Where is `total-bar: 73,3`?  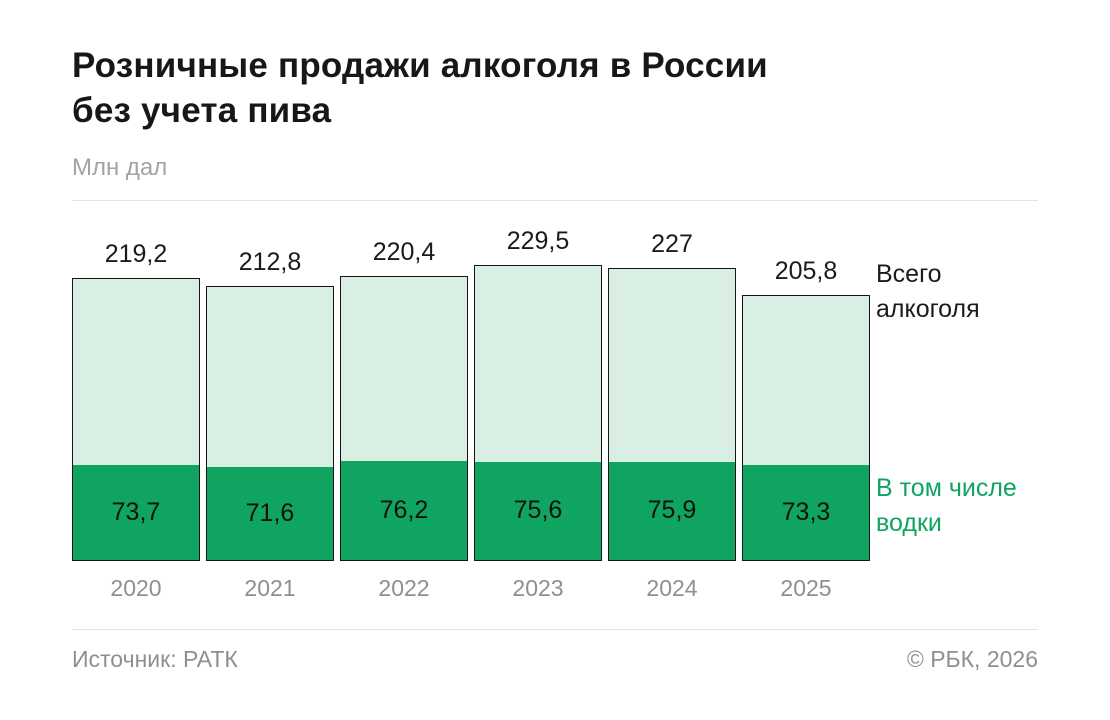 total-bar: 73,3 is located at coordinates (806, 428).